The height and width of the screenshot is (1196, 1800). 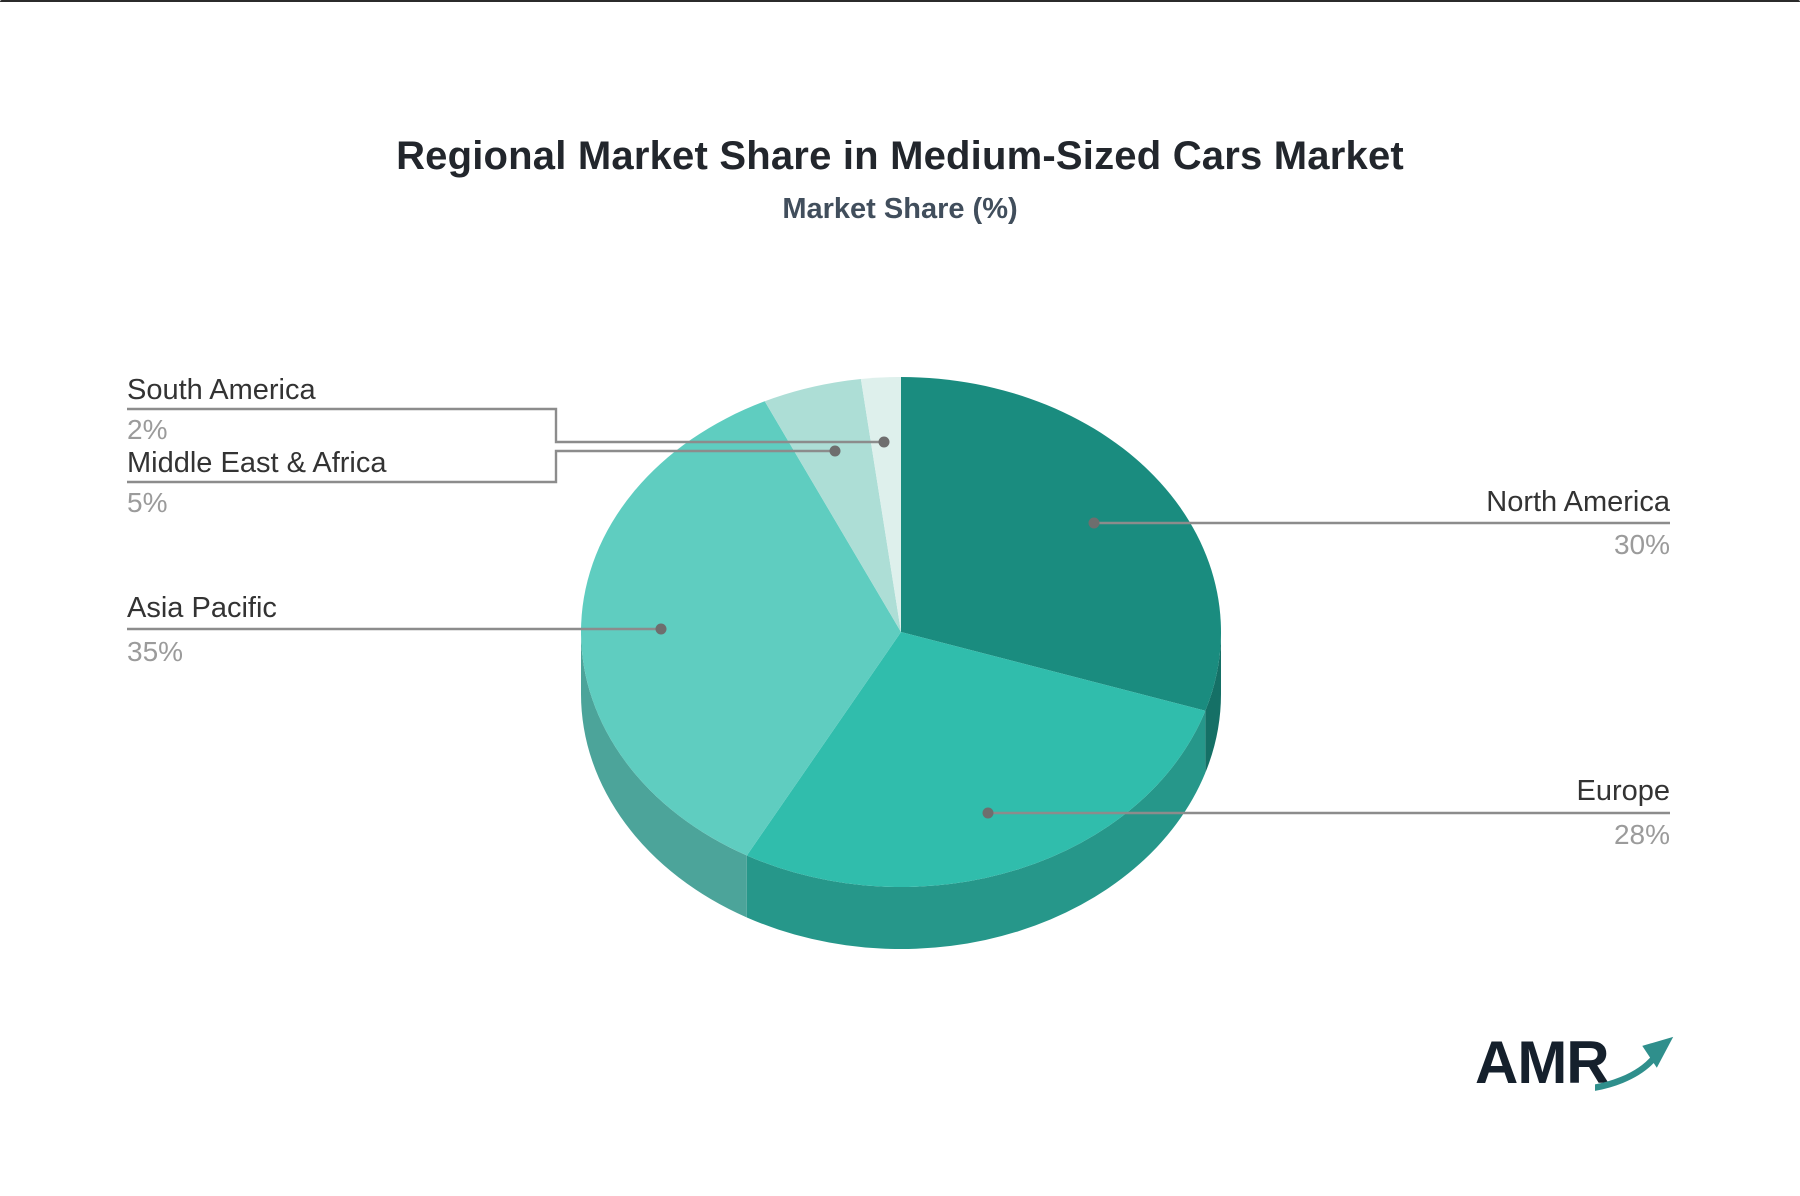 I want to click on connector-dot-asia-pacific, so click(x=661, y=629).